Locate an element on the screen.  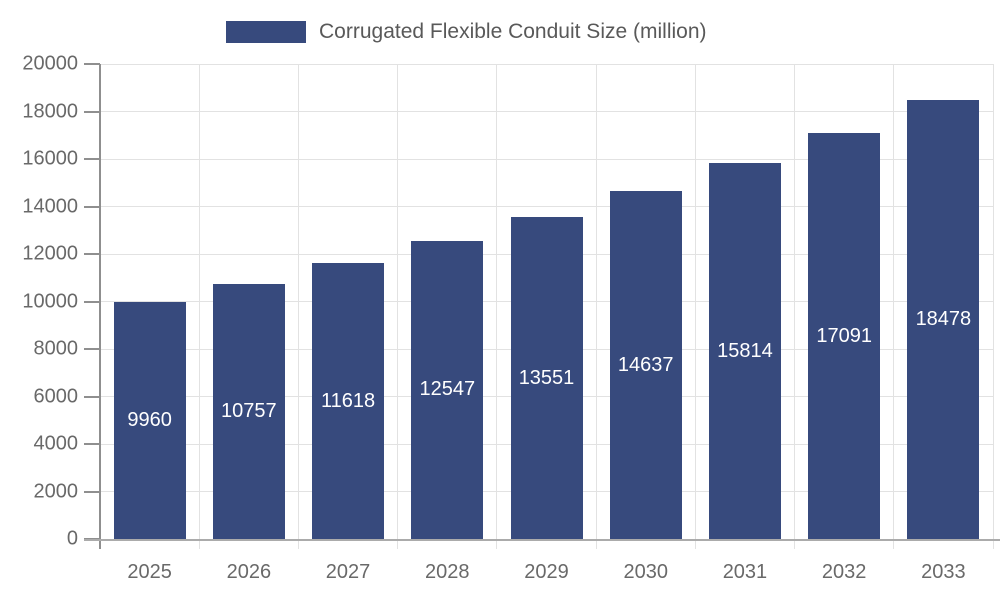
y-tick-label: 10000 is located at coordinates (50, 301).